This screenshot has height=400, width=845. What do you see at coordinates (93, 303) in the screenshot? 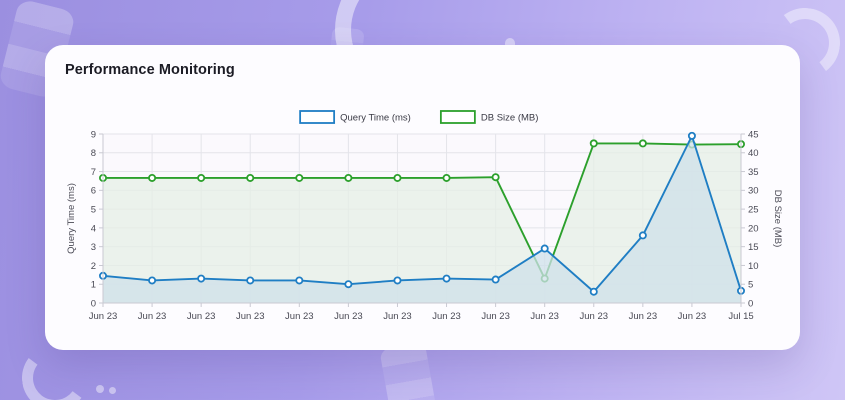
I see `y-axis-left-tick-label: 0` at bounding box center [93, 303].